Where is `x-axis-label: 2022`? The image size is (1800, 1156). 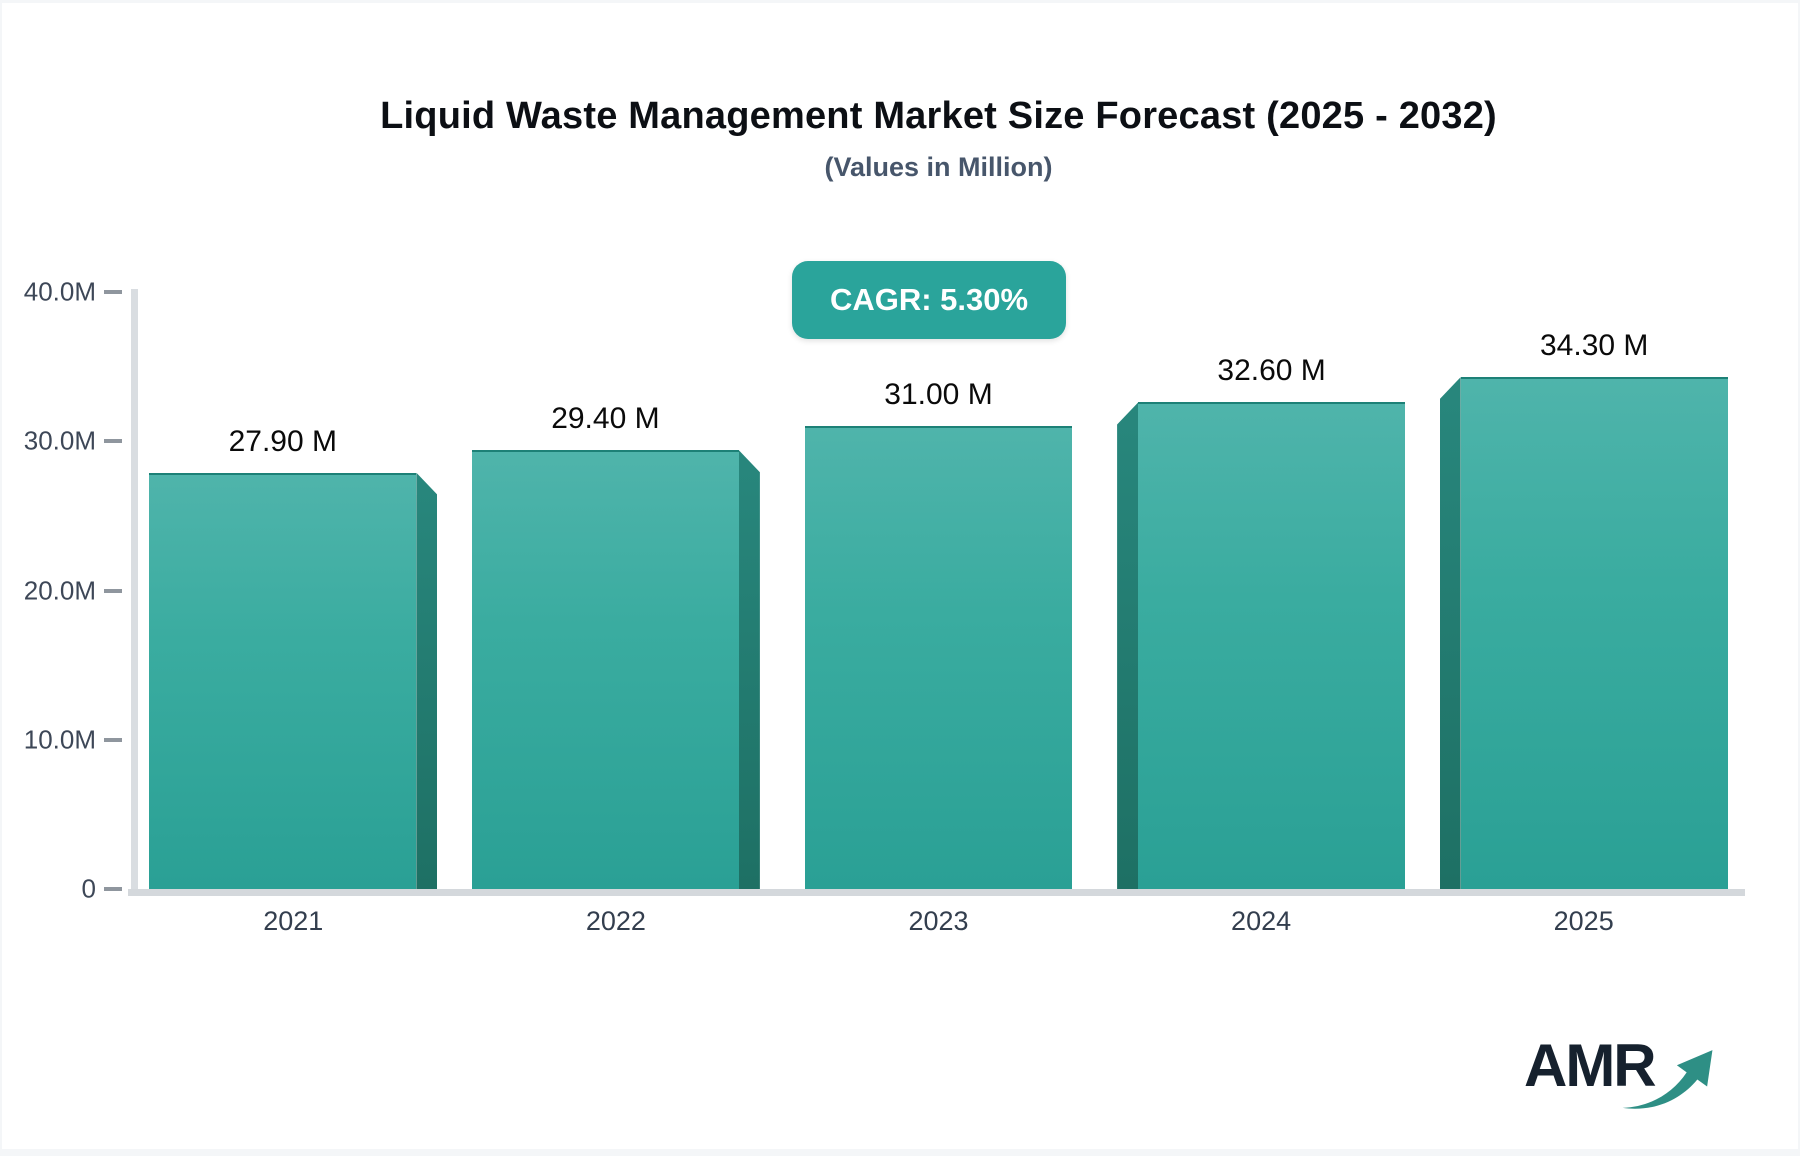 x-axis-label: 2022 is located at coordinates (615, 921).